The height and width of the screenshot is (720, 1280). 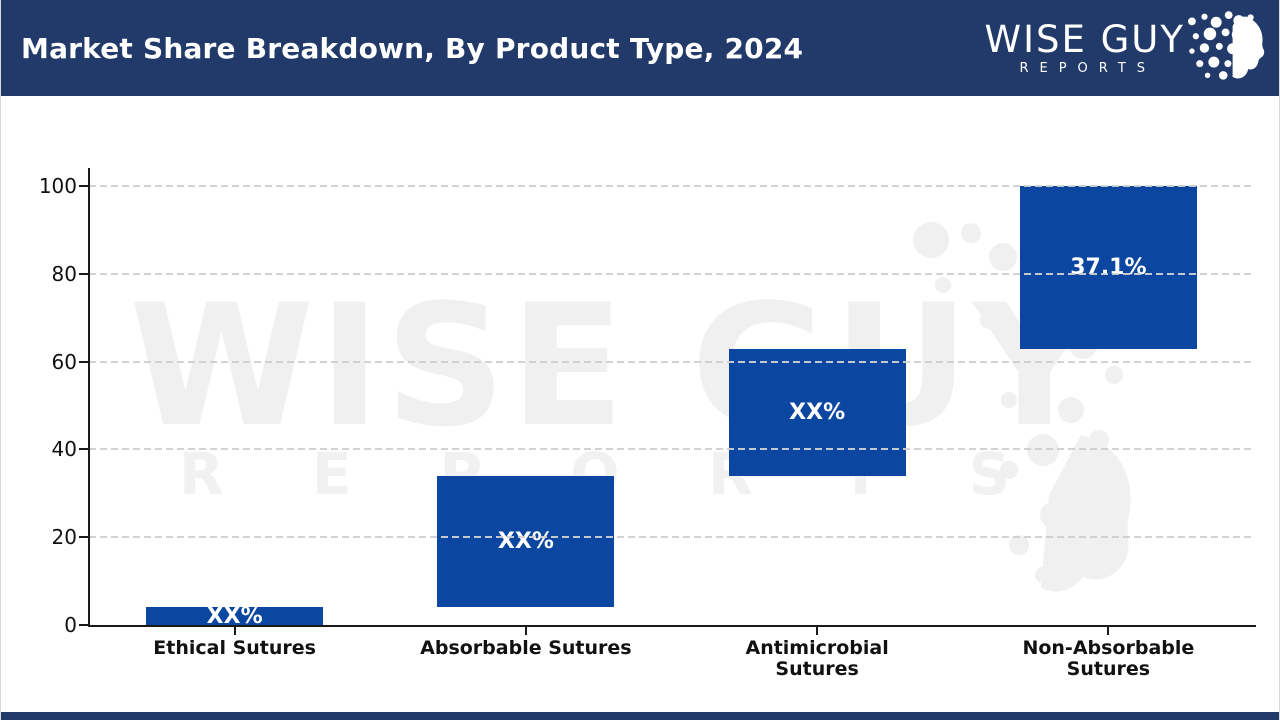 I want to click on x-category-label: Non-Absorbable Sutures, so click(x=1108, y=658).